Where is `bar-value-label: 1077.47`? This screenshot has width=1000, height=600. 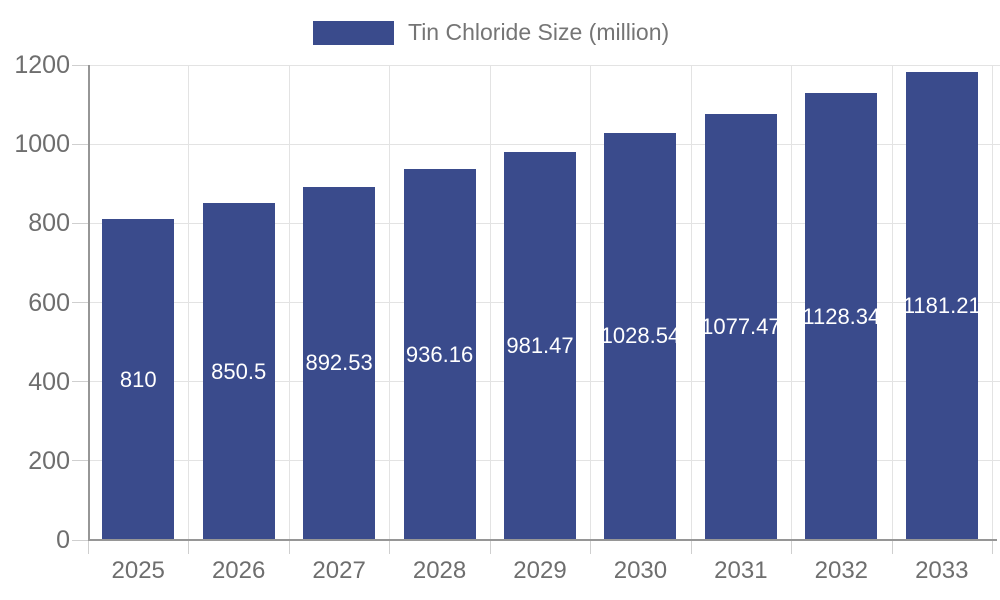
bar-value-label: 1077.47 is located at coordinates (740, 326).